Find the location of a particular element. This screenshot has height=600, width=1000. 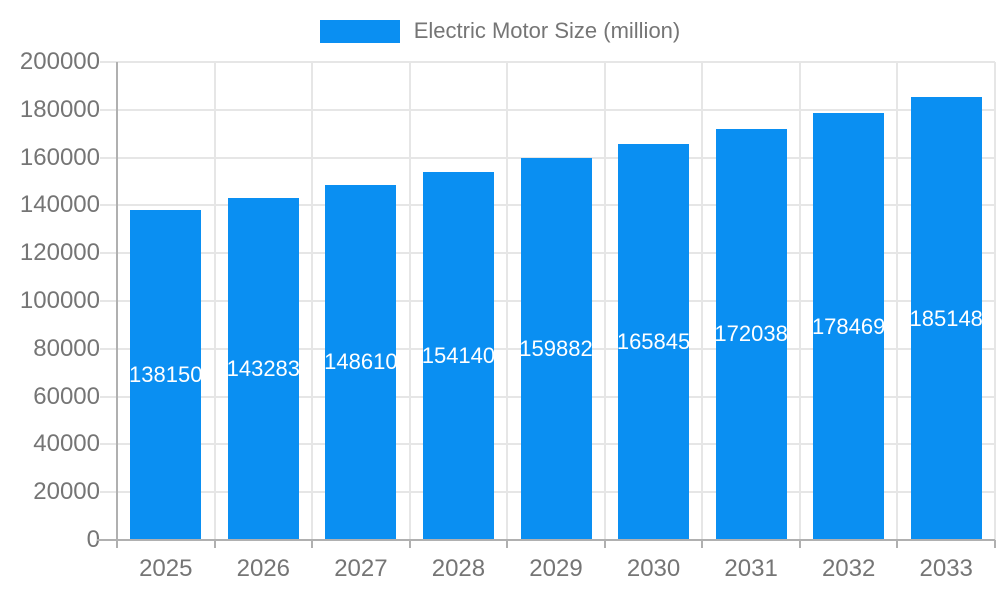

bar-2029: 159882 is located at coordinates (556, 348).